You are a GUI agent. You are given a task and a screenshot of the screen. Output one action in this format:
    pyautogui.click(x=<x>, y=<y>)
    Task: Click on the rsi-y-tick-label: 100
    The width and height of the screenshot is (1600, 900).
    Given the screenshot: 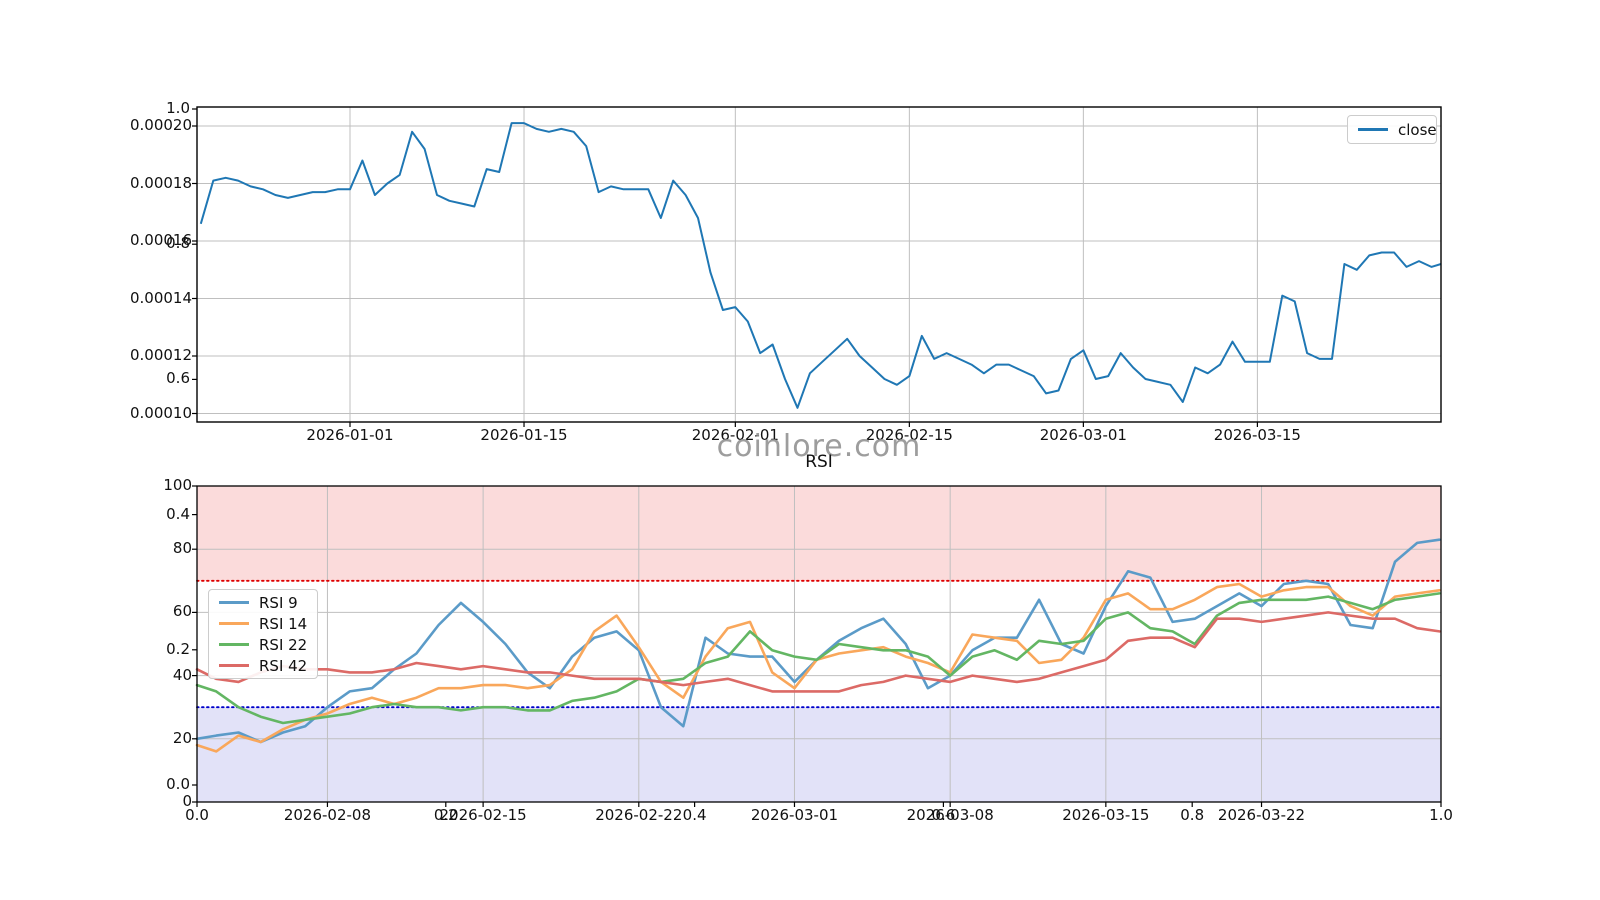 What is the action you would take?
    pyautogui.click(x=177, y=485)
    